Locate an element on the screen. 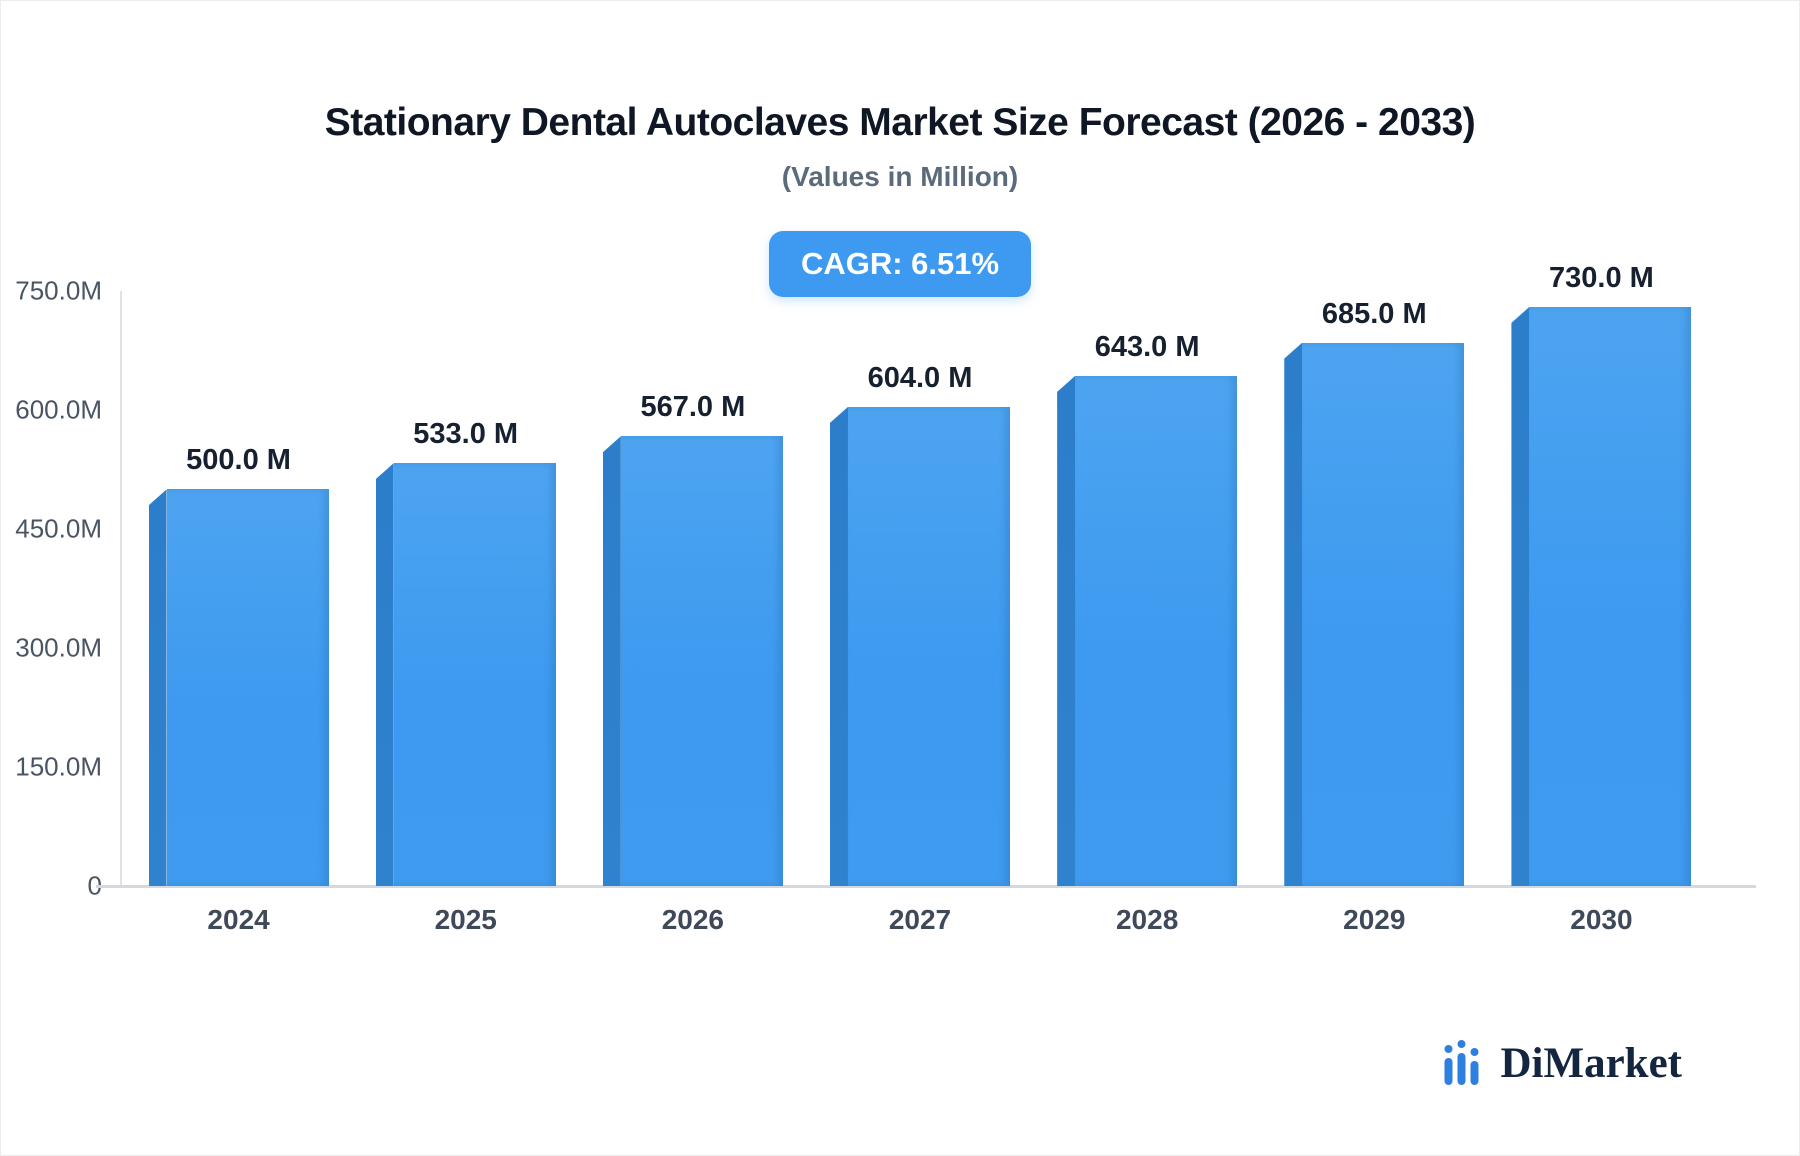 This screenshot has width=1800, height=1156. bar-value-label: 643.0 M is located at coordinates (1147, 346).